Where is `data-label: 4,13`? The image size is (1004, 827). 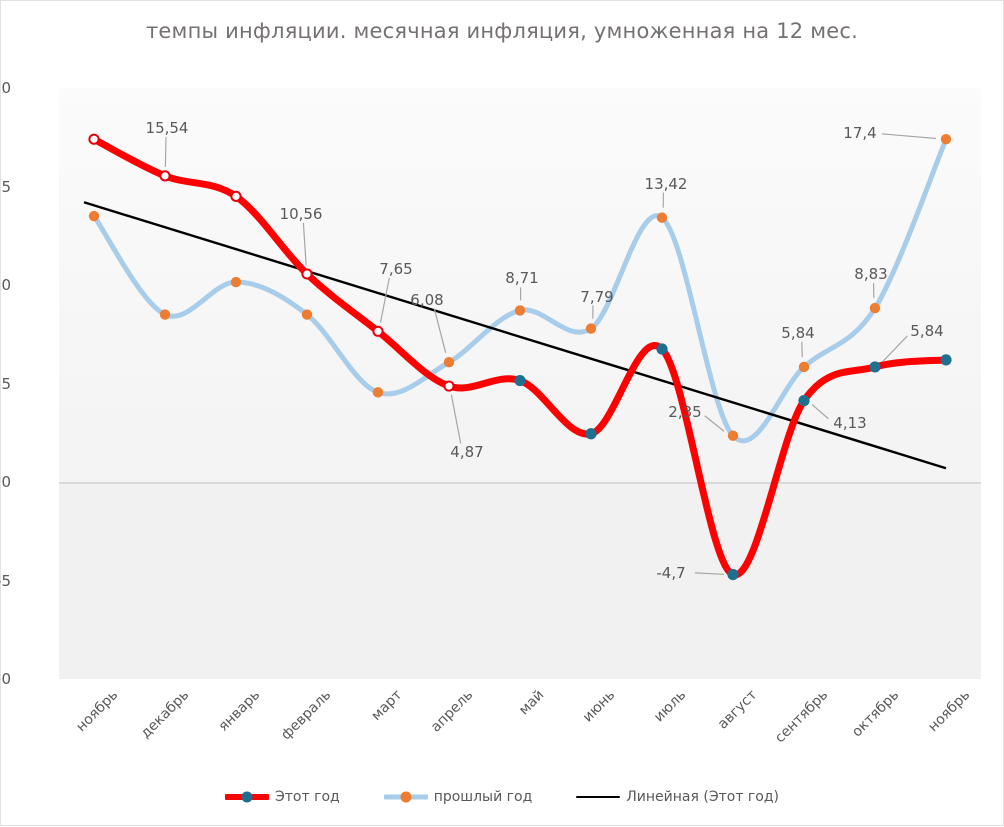
data-label: 4,13 is located at coordinates (849, 423).